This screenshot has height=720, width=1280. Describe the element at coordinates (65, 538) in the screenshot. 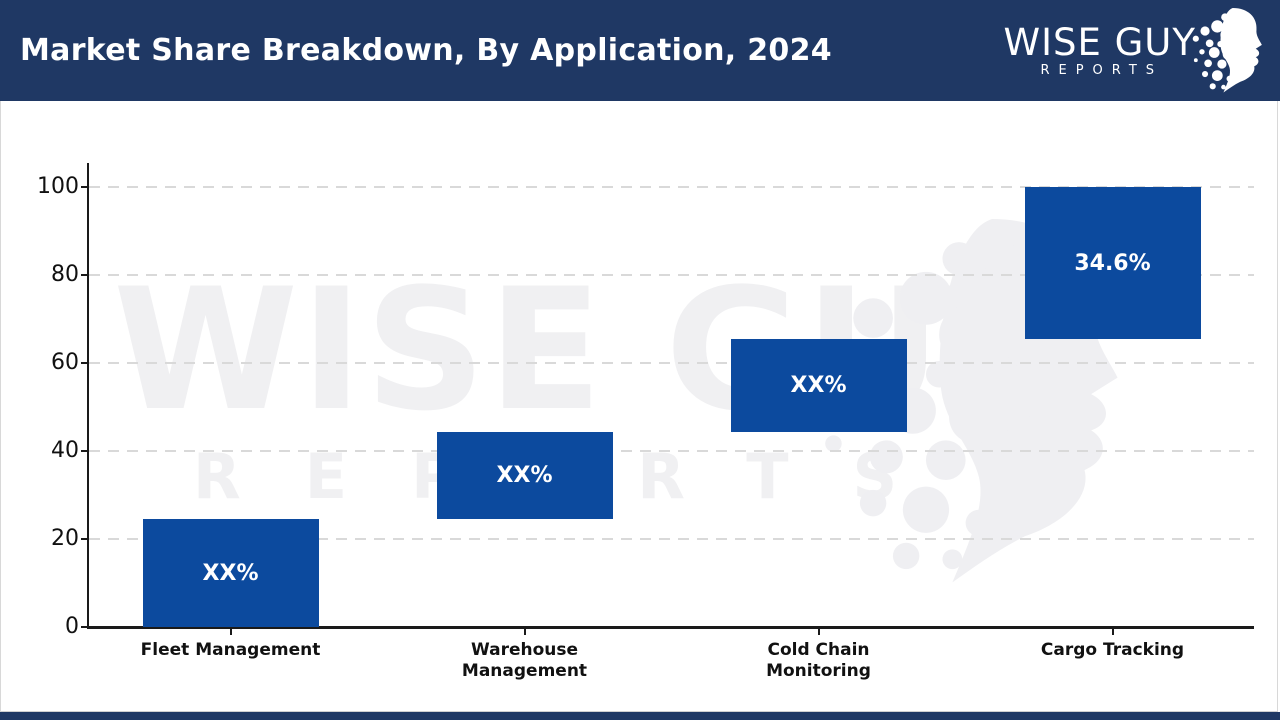

I see `y-tick-label: 20` at that location.